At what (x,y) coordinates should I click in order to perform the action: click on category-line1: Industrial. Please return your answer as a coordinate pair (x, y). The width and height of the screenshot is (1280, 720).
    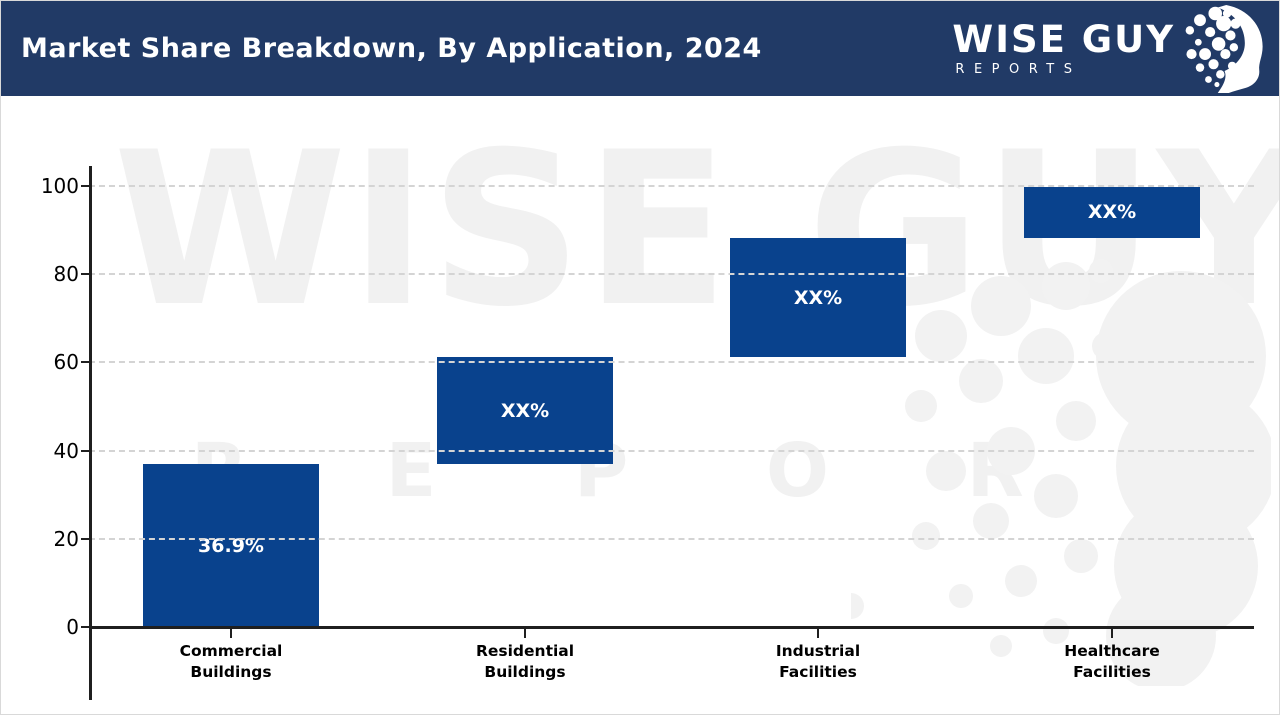
    Looking at the image, I should click on (818, 651).